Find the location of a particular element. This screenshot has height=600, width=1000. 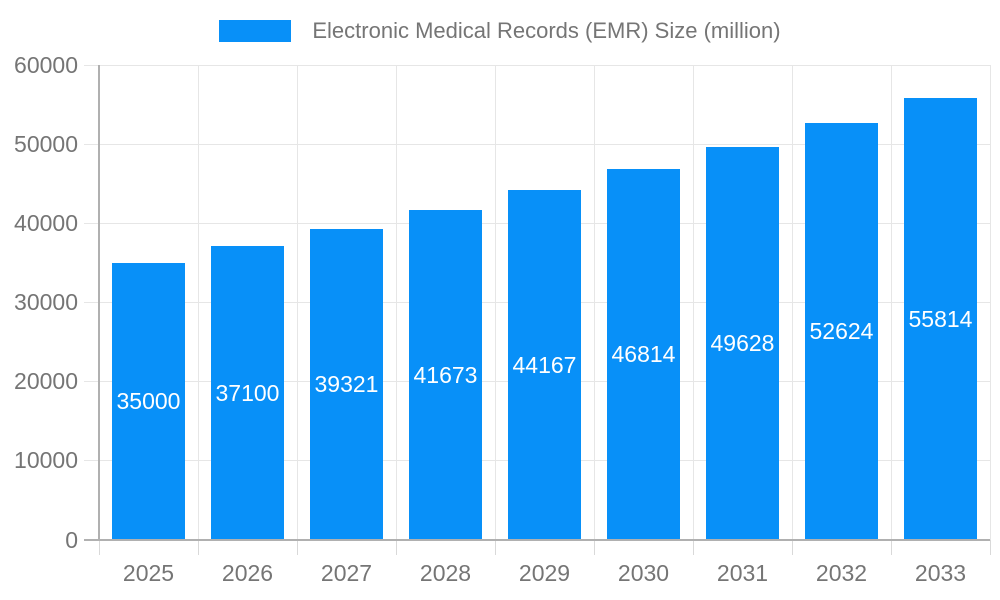

bar-2031 is located at coordinates (742, 343).